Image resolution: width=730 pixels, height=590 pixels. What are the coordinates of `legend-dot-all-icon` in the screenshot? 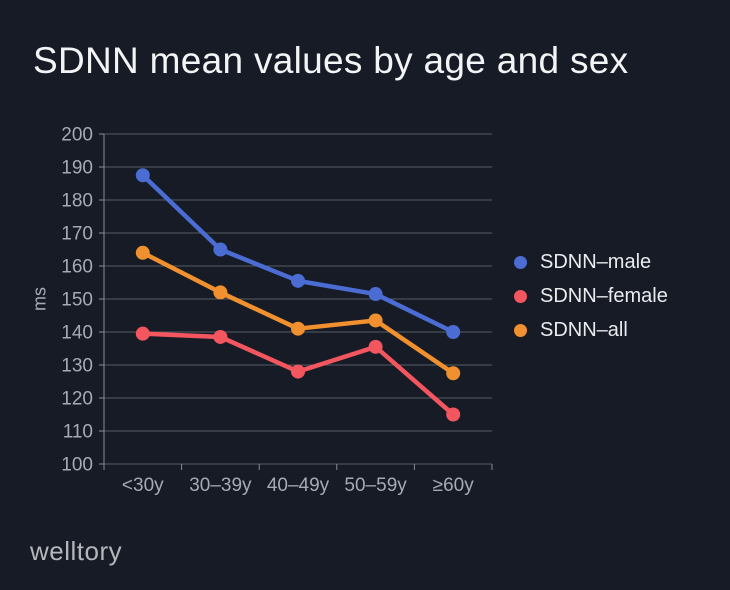 It's located at (520, 330).